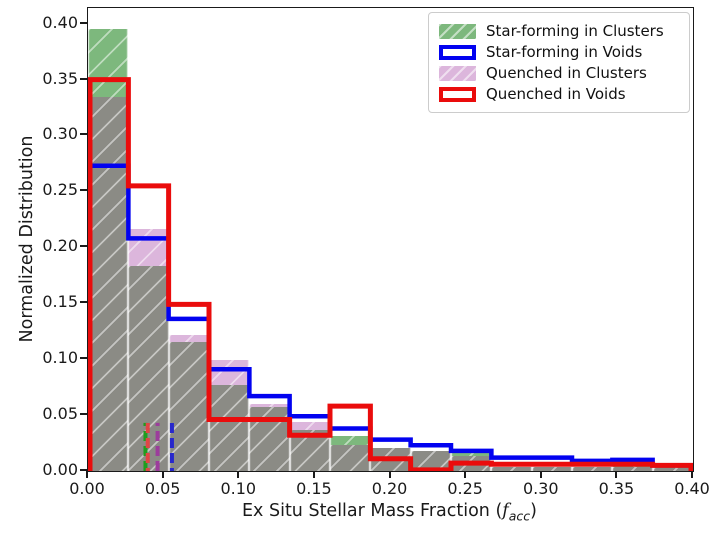  Describe the element at coordinates (616, 488) in the screenshot. I see `x-tick-label: 0.35` at that location.